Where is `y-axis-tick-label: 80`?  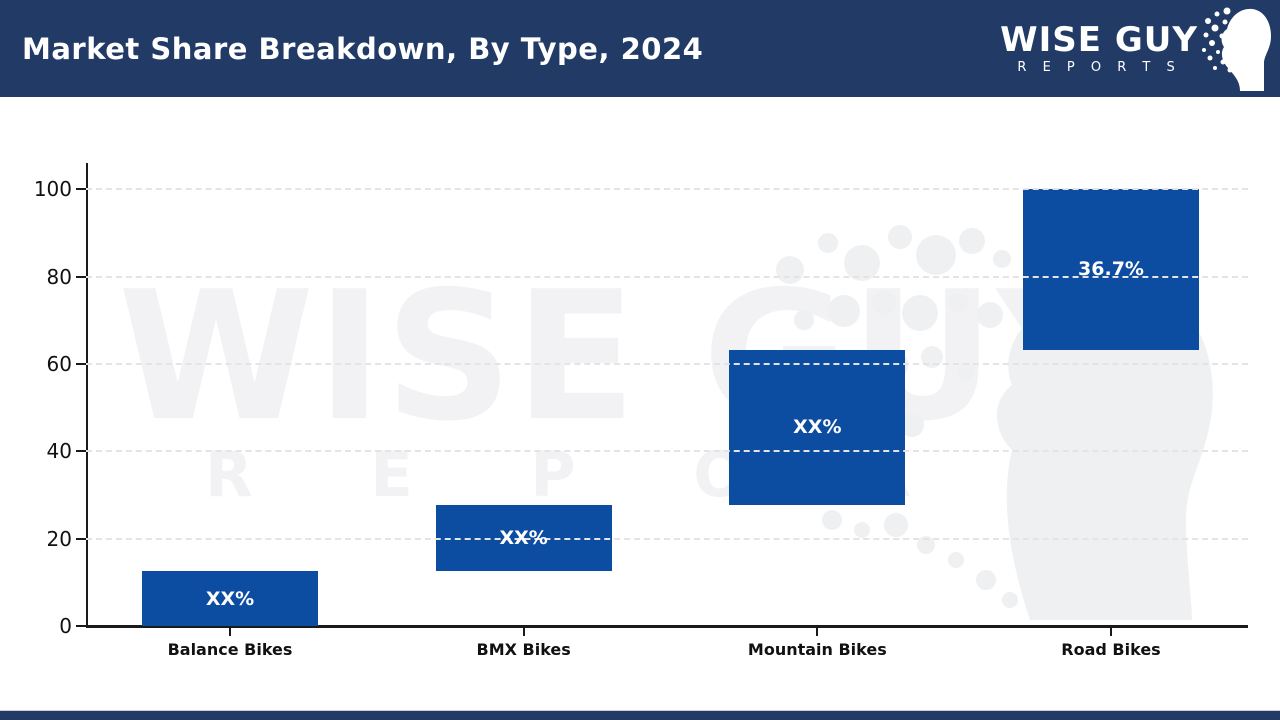 y-axis-tick-label: 80 is located at coordinates (59, 276).